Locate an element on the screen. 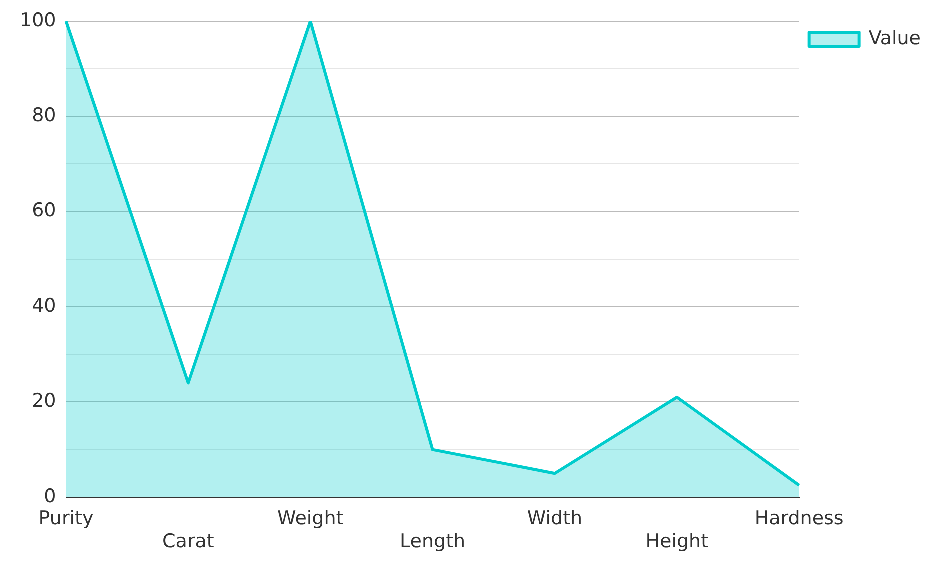 The height and width of the screenshot is (562, 931). y-tick-label: 20 is located at coordinates (44, 401).